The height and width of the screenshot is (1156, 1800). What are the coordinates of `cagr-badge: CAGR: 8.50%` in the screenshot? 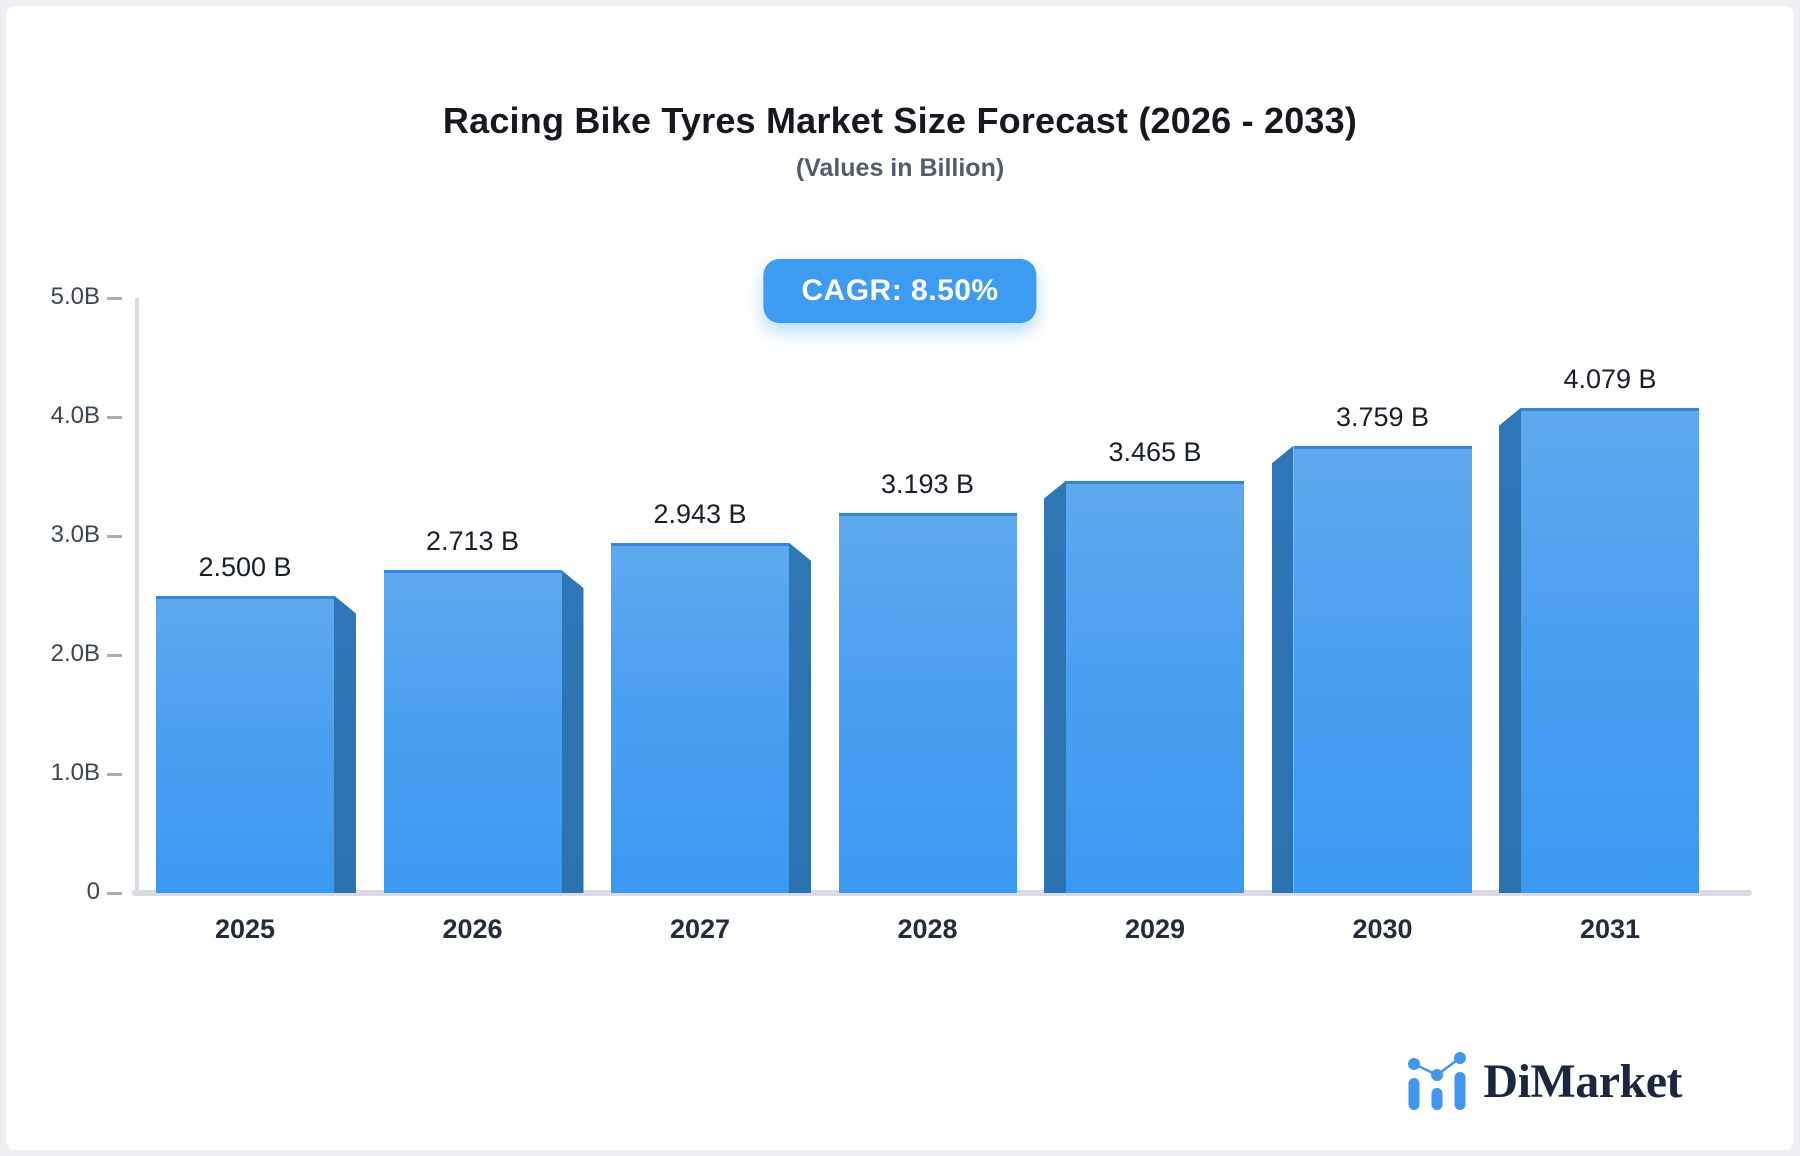 It's located at (900, 291).